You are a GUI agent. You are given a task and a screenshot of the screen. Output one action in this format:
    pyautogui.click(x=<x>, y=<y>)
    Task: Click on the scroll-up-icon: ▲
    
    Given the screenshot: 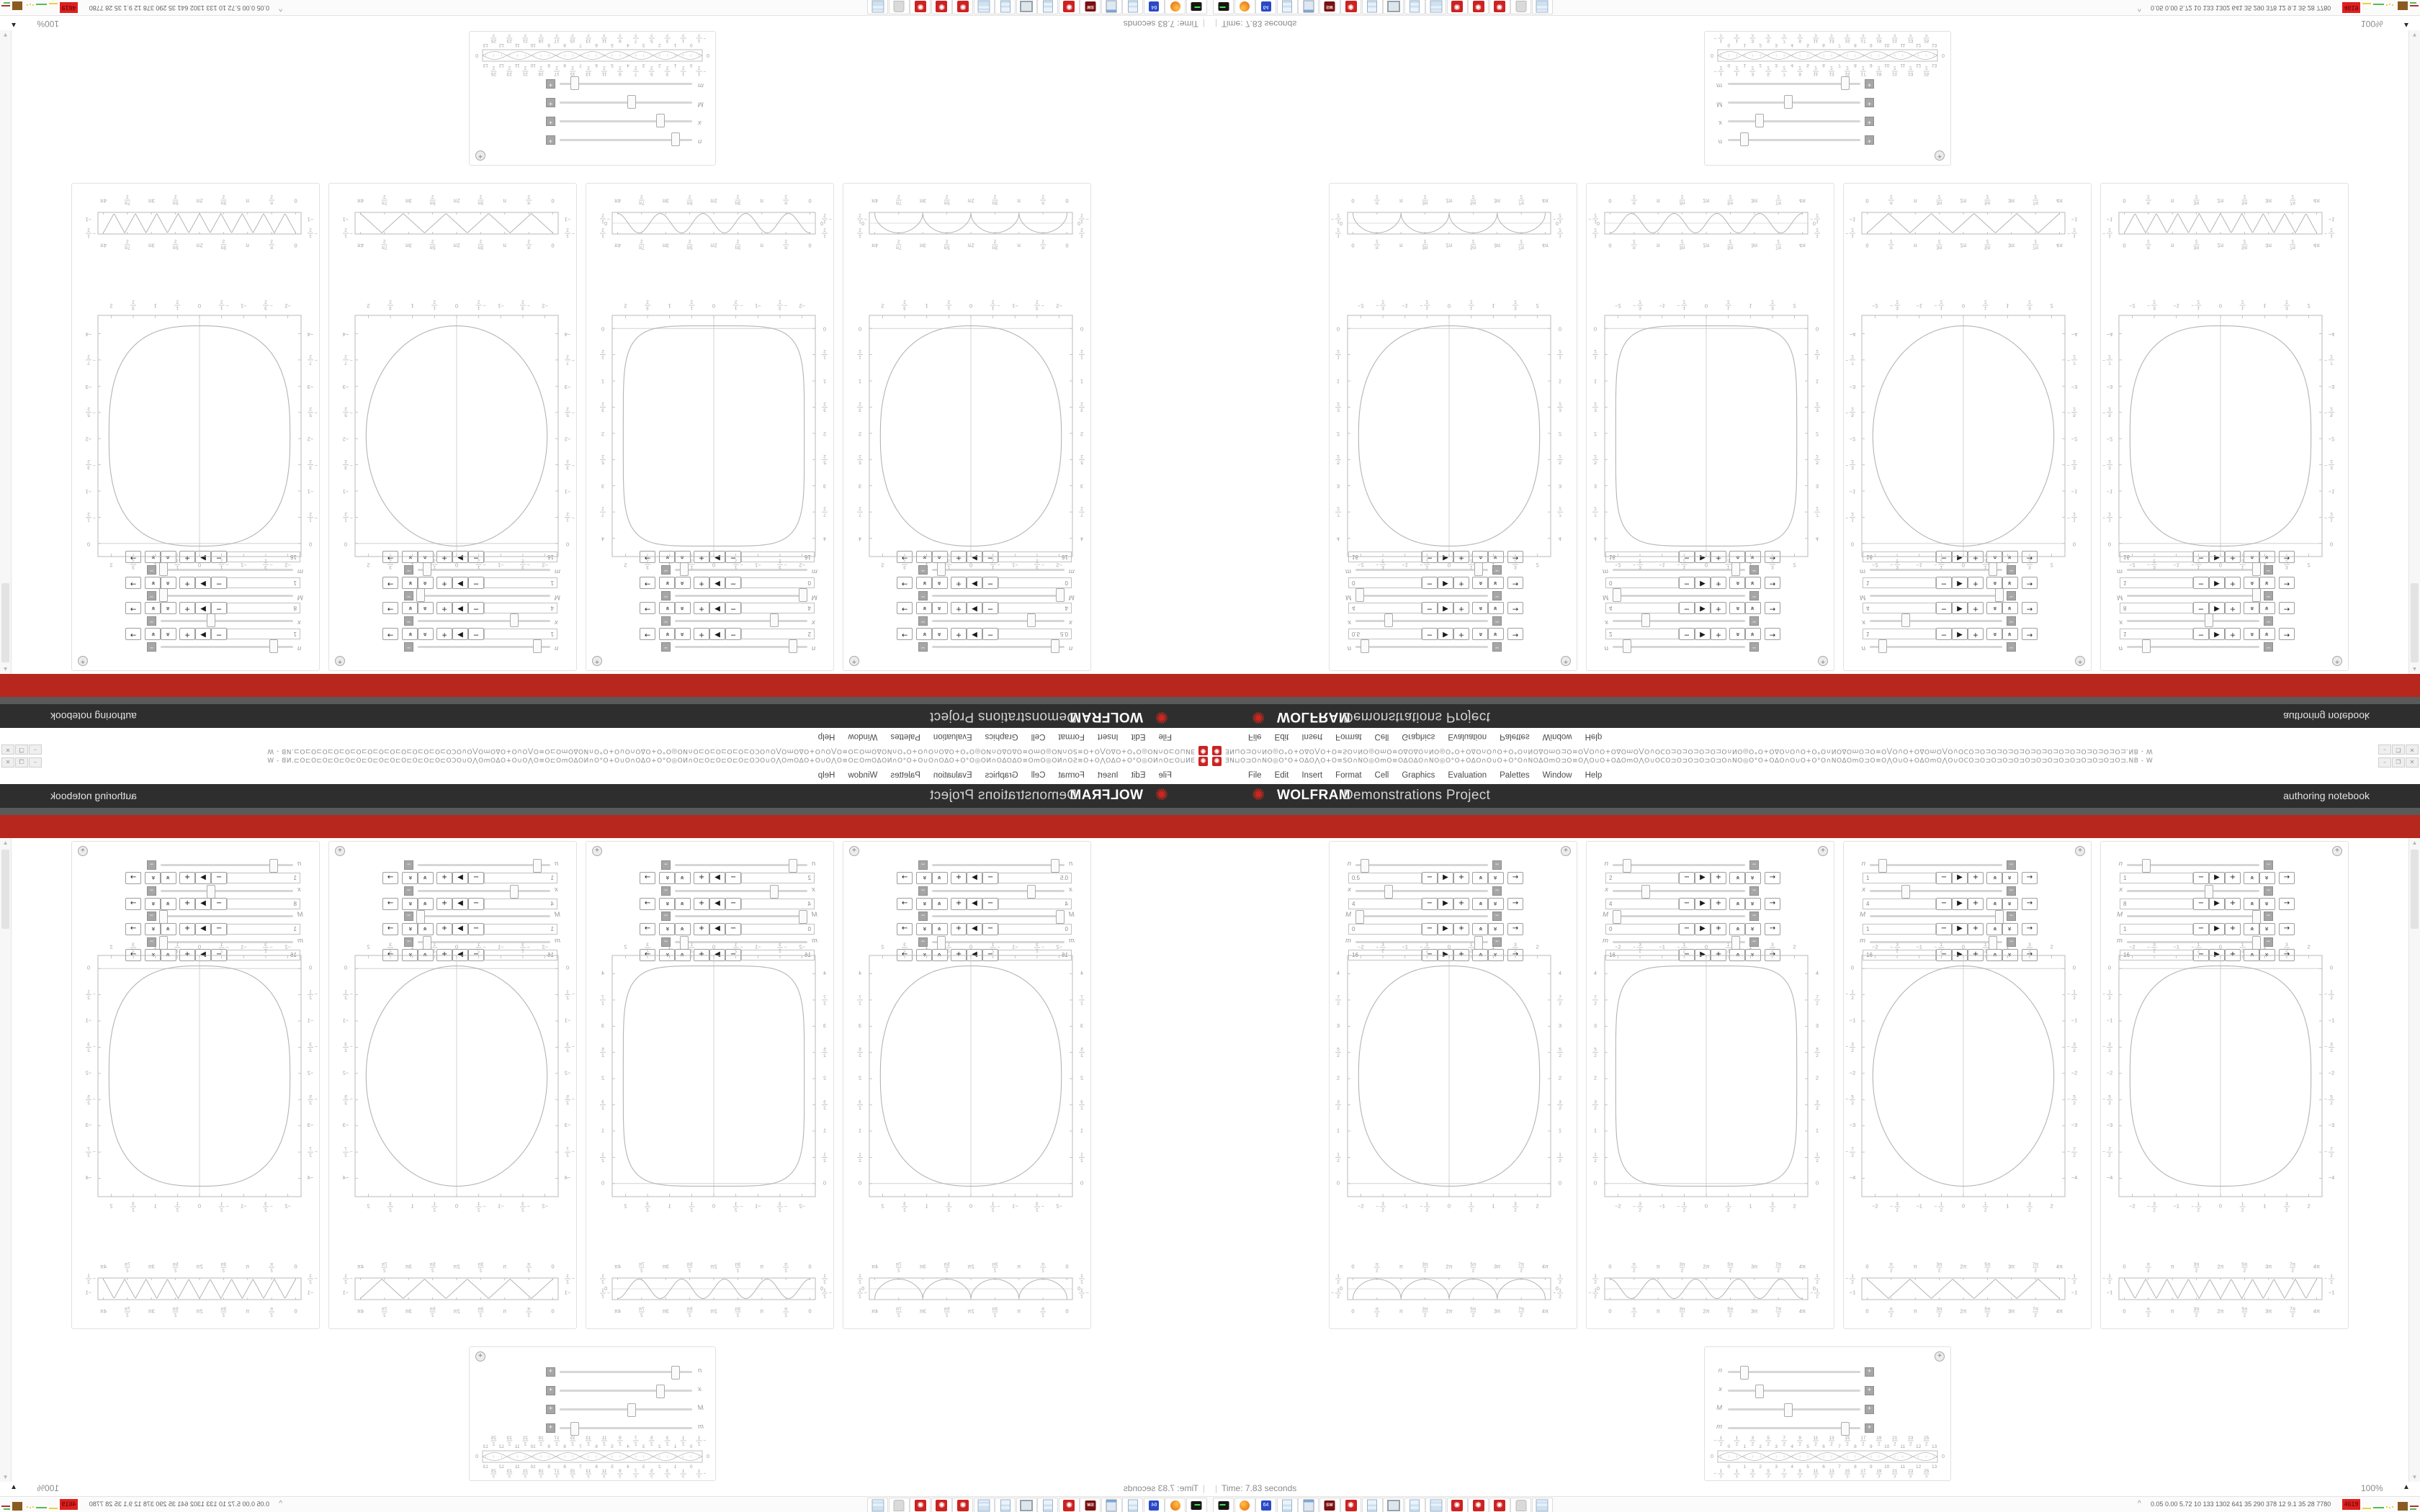 What is the action you would take?
    pyautogui.click(x=5, y=669)
    